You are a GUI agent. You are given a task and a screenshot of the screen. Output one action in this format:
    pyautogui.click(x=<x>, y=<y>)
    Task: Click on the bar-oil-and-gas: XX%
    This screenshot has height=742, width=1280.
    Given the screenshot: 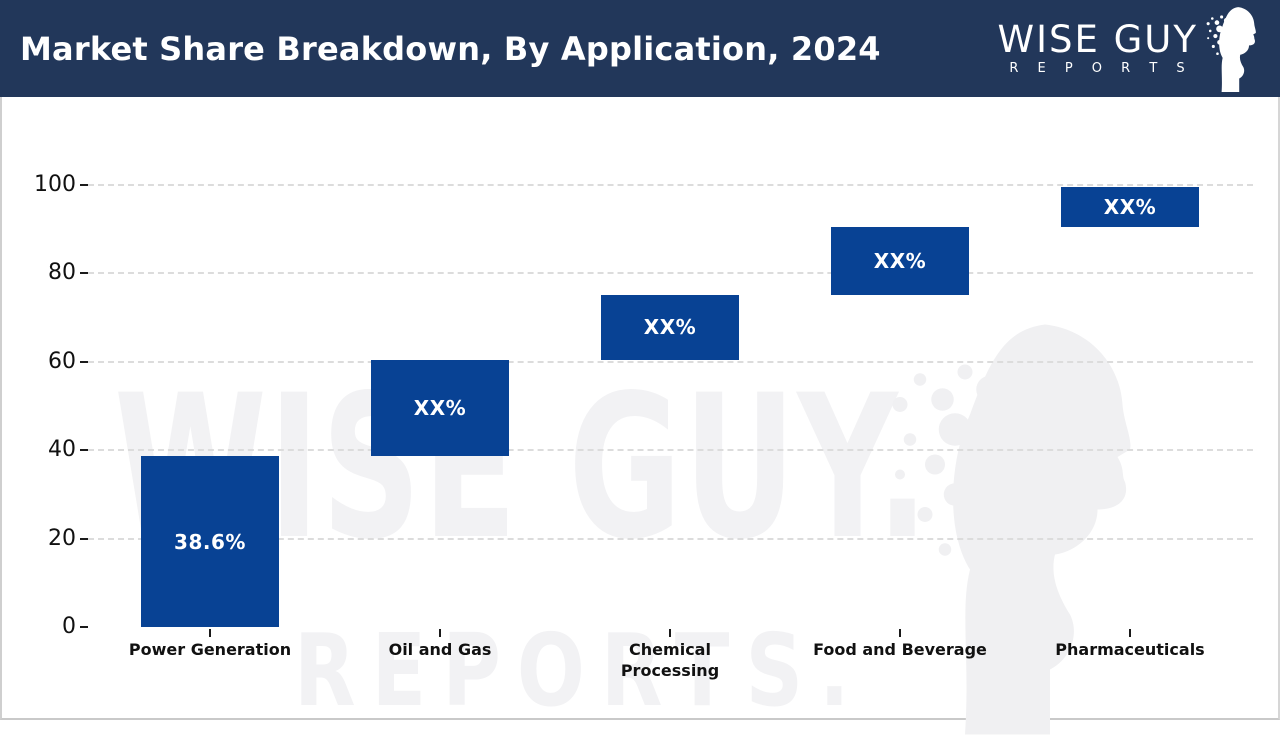 What is the action you would take?
    pyautogui.click(x=440, y=408)
    